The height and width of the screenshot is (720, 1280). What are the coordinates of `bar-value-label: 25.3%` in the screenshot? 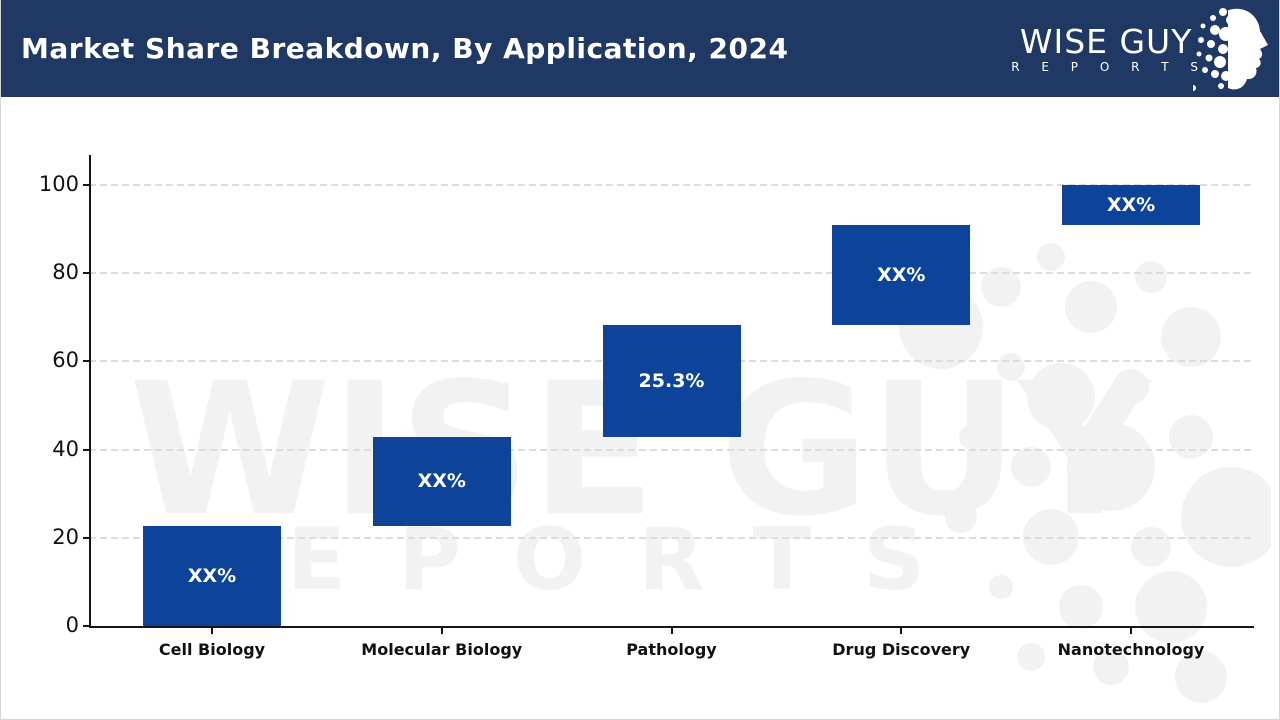 It's located at (671, 381).